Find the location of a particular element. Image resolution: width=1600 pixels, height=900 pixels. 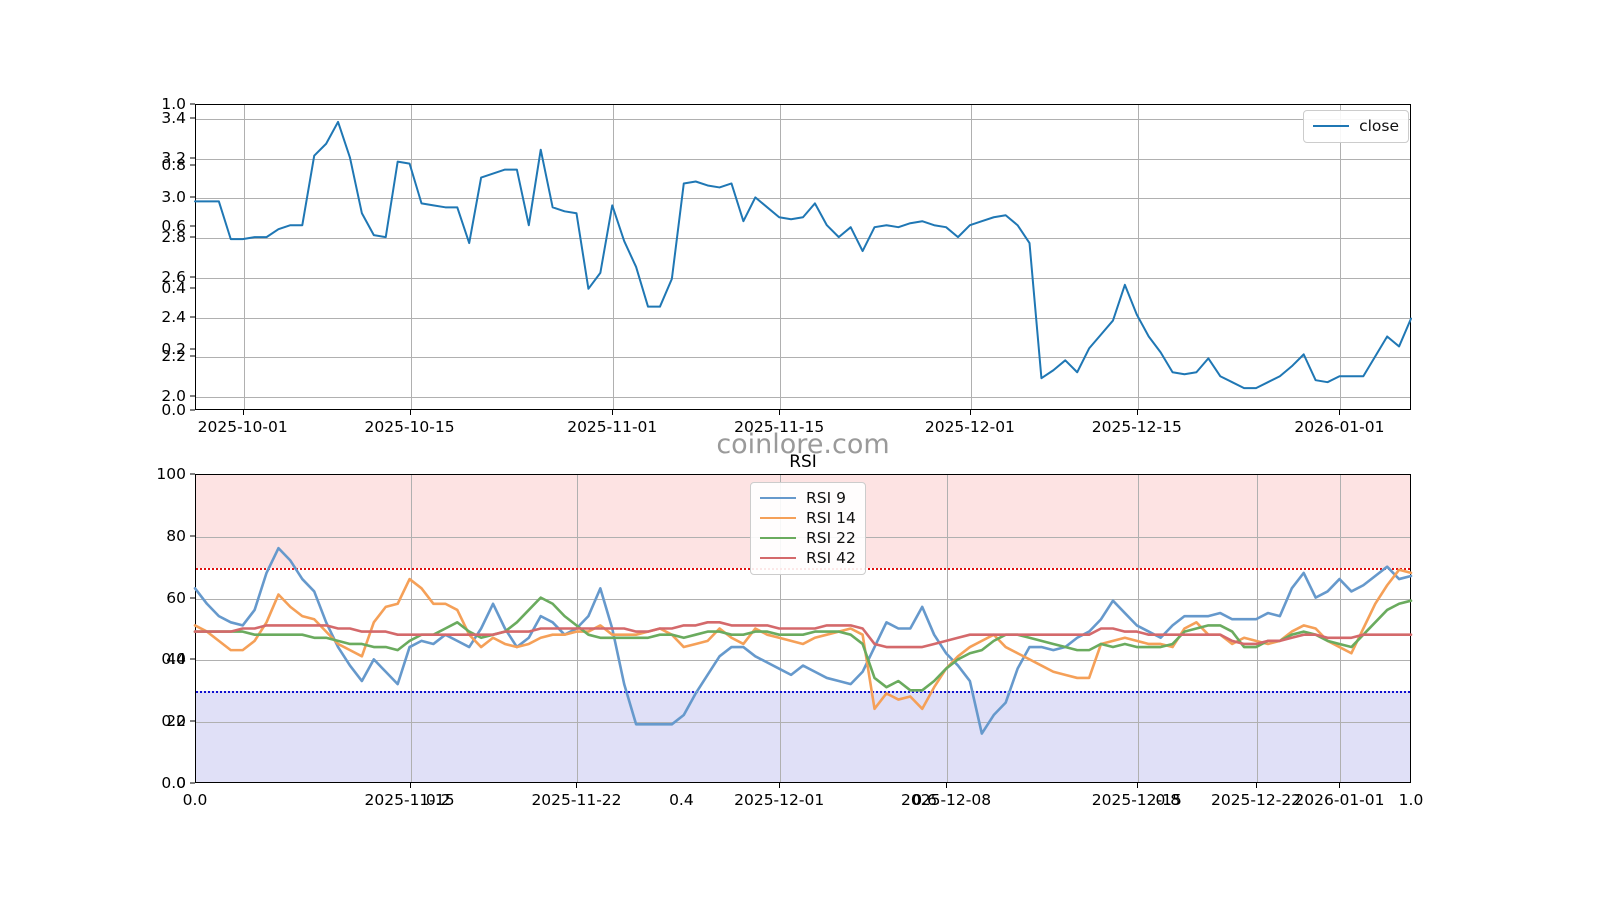

x-tick-label: 2025-12-08 is located at coordinates (946, 800).